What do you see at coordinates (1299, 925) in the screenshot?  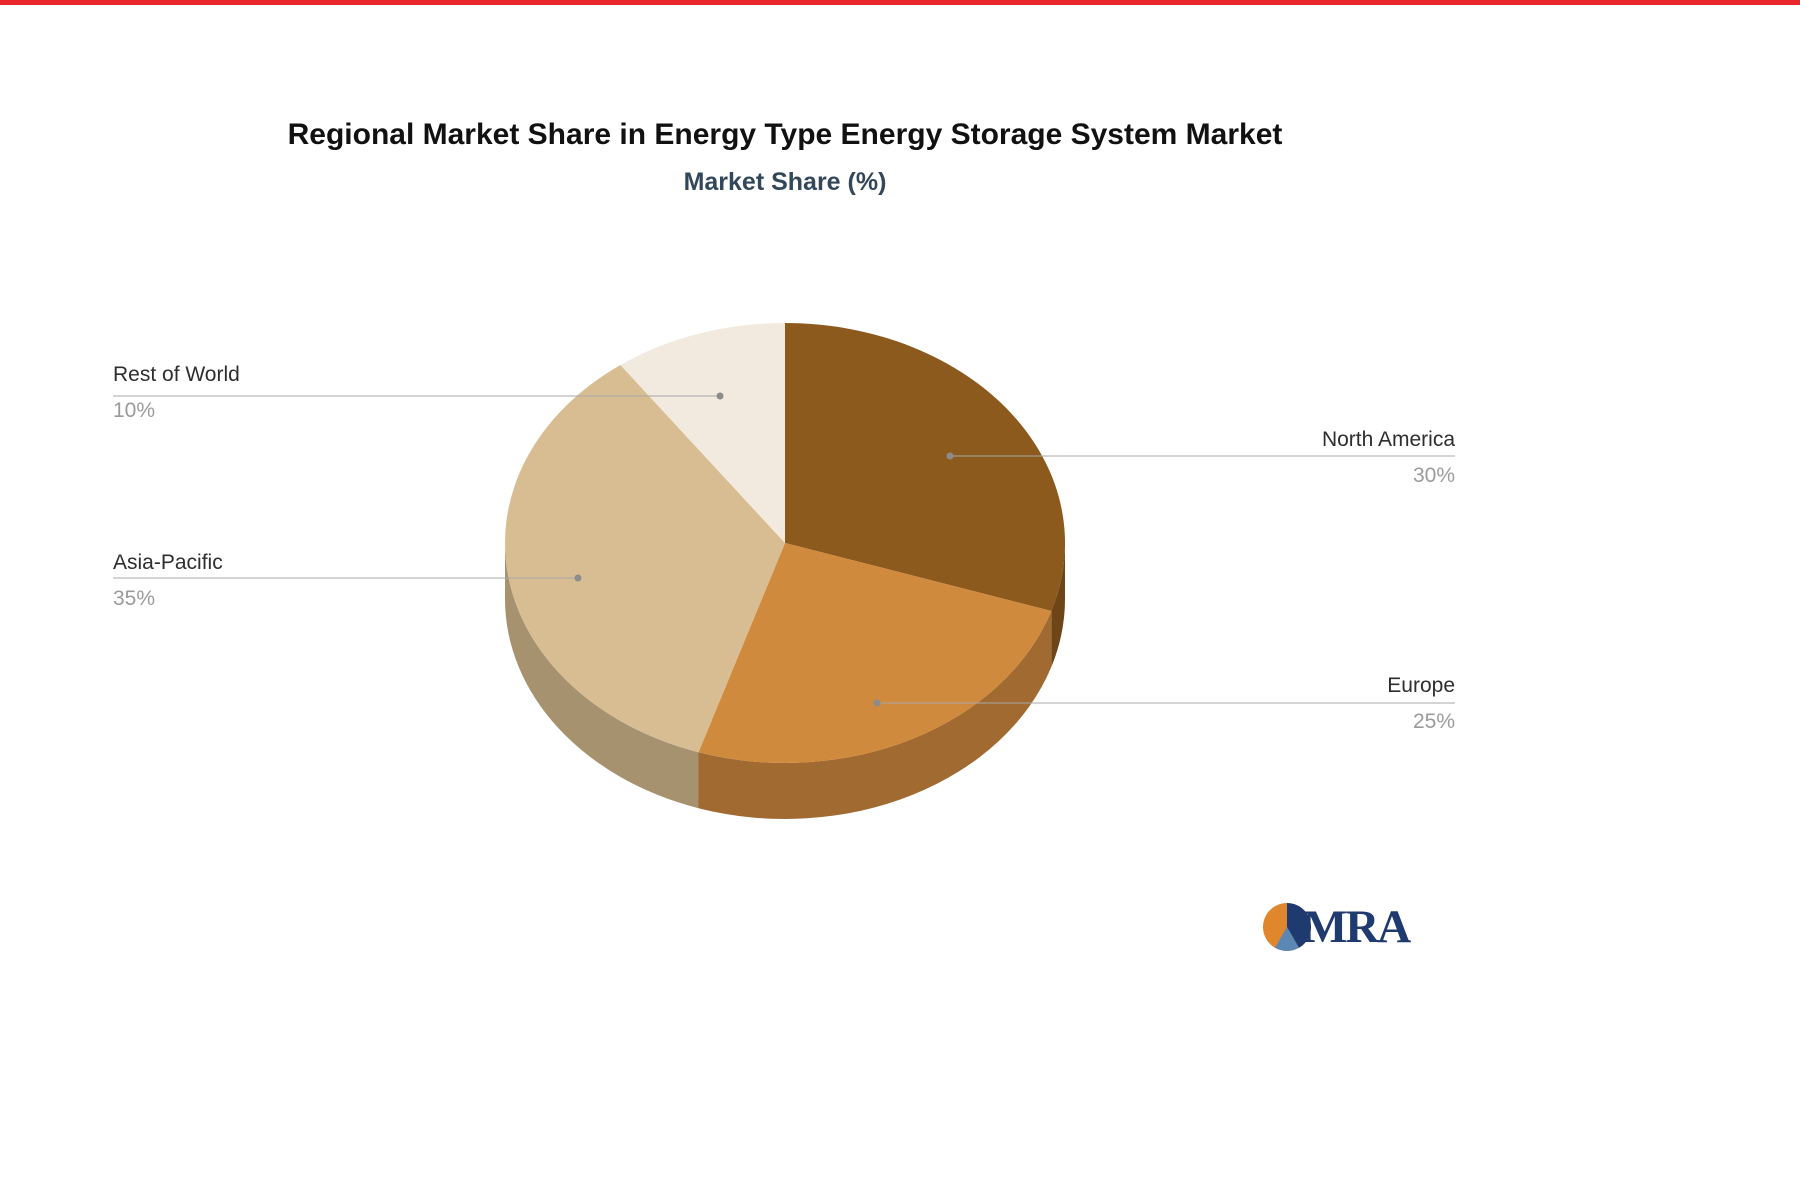 I see `logo-wedge-navy` at bounding box center [1299, 925].